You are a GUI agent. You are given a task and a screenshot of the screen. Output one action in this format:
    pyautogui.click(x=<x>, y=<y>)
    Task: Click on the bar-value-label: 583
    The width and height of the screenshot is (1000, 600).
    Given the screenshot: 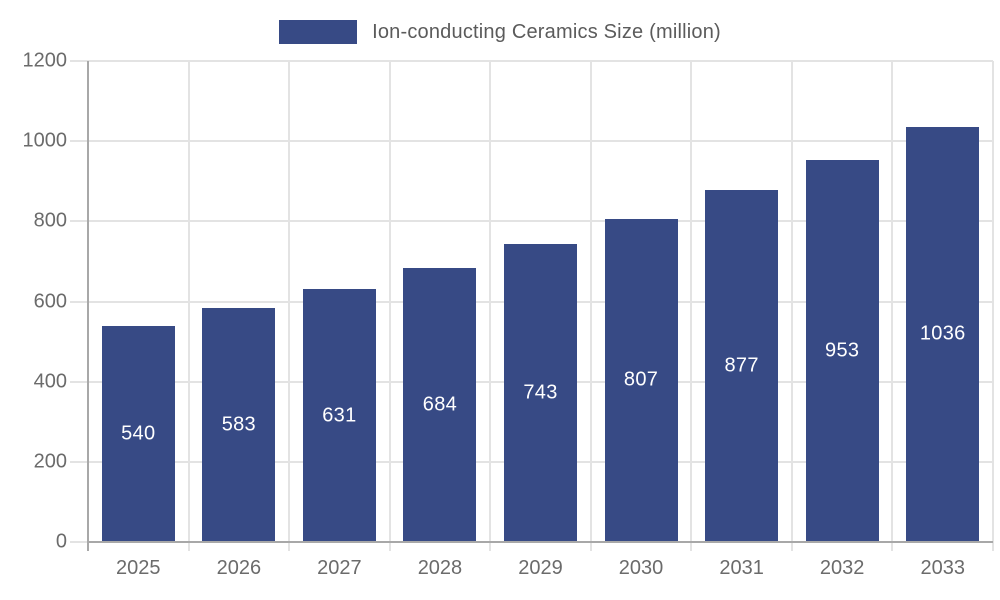 What is the action you would take?
    pyautogui.click(x=238, y=424)
    